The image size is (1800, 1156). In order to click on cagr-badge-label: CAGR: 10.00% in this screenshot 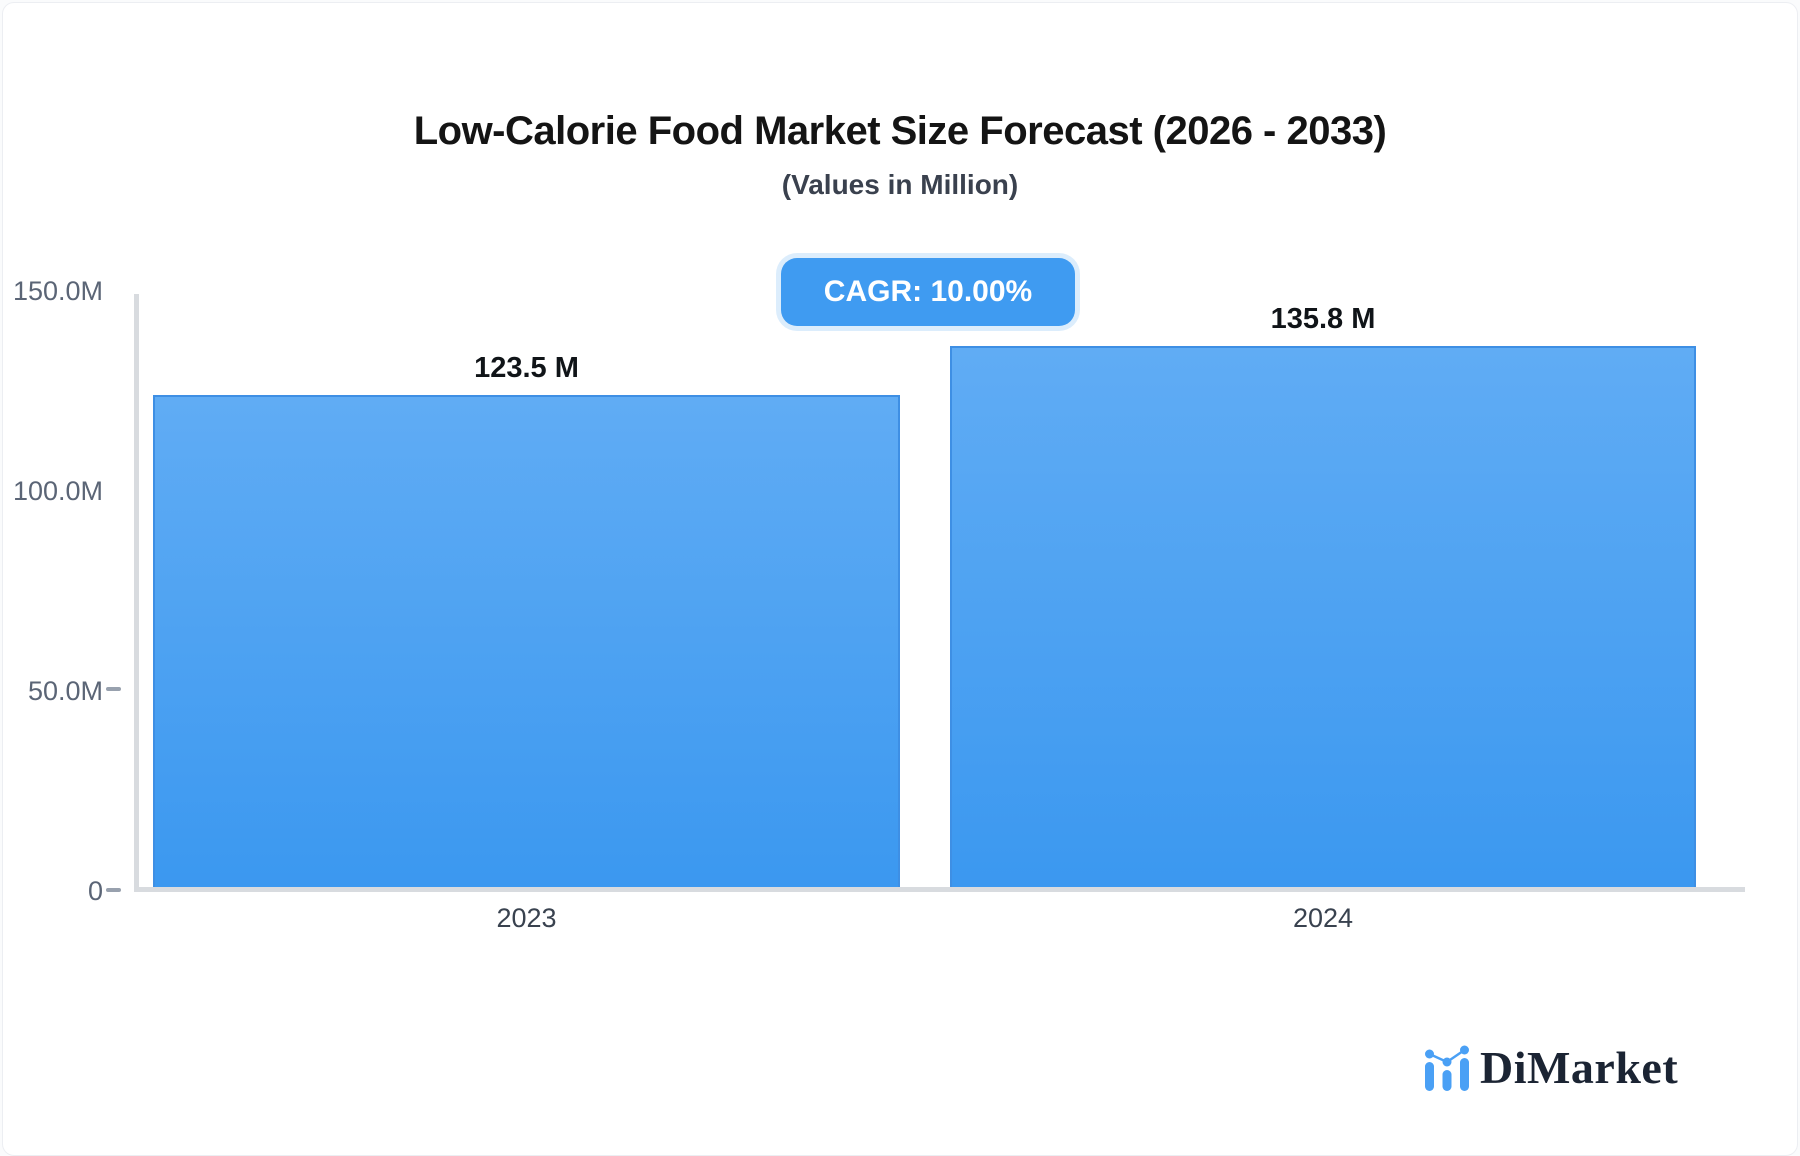, I will do `click(928, 291)`.